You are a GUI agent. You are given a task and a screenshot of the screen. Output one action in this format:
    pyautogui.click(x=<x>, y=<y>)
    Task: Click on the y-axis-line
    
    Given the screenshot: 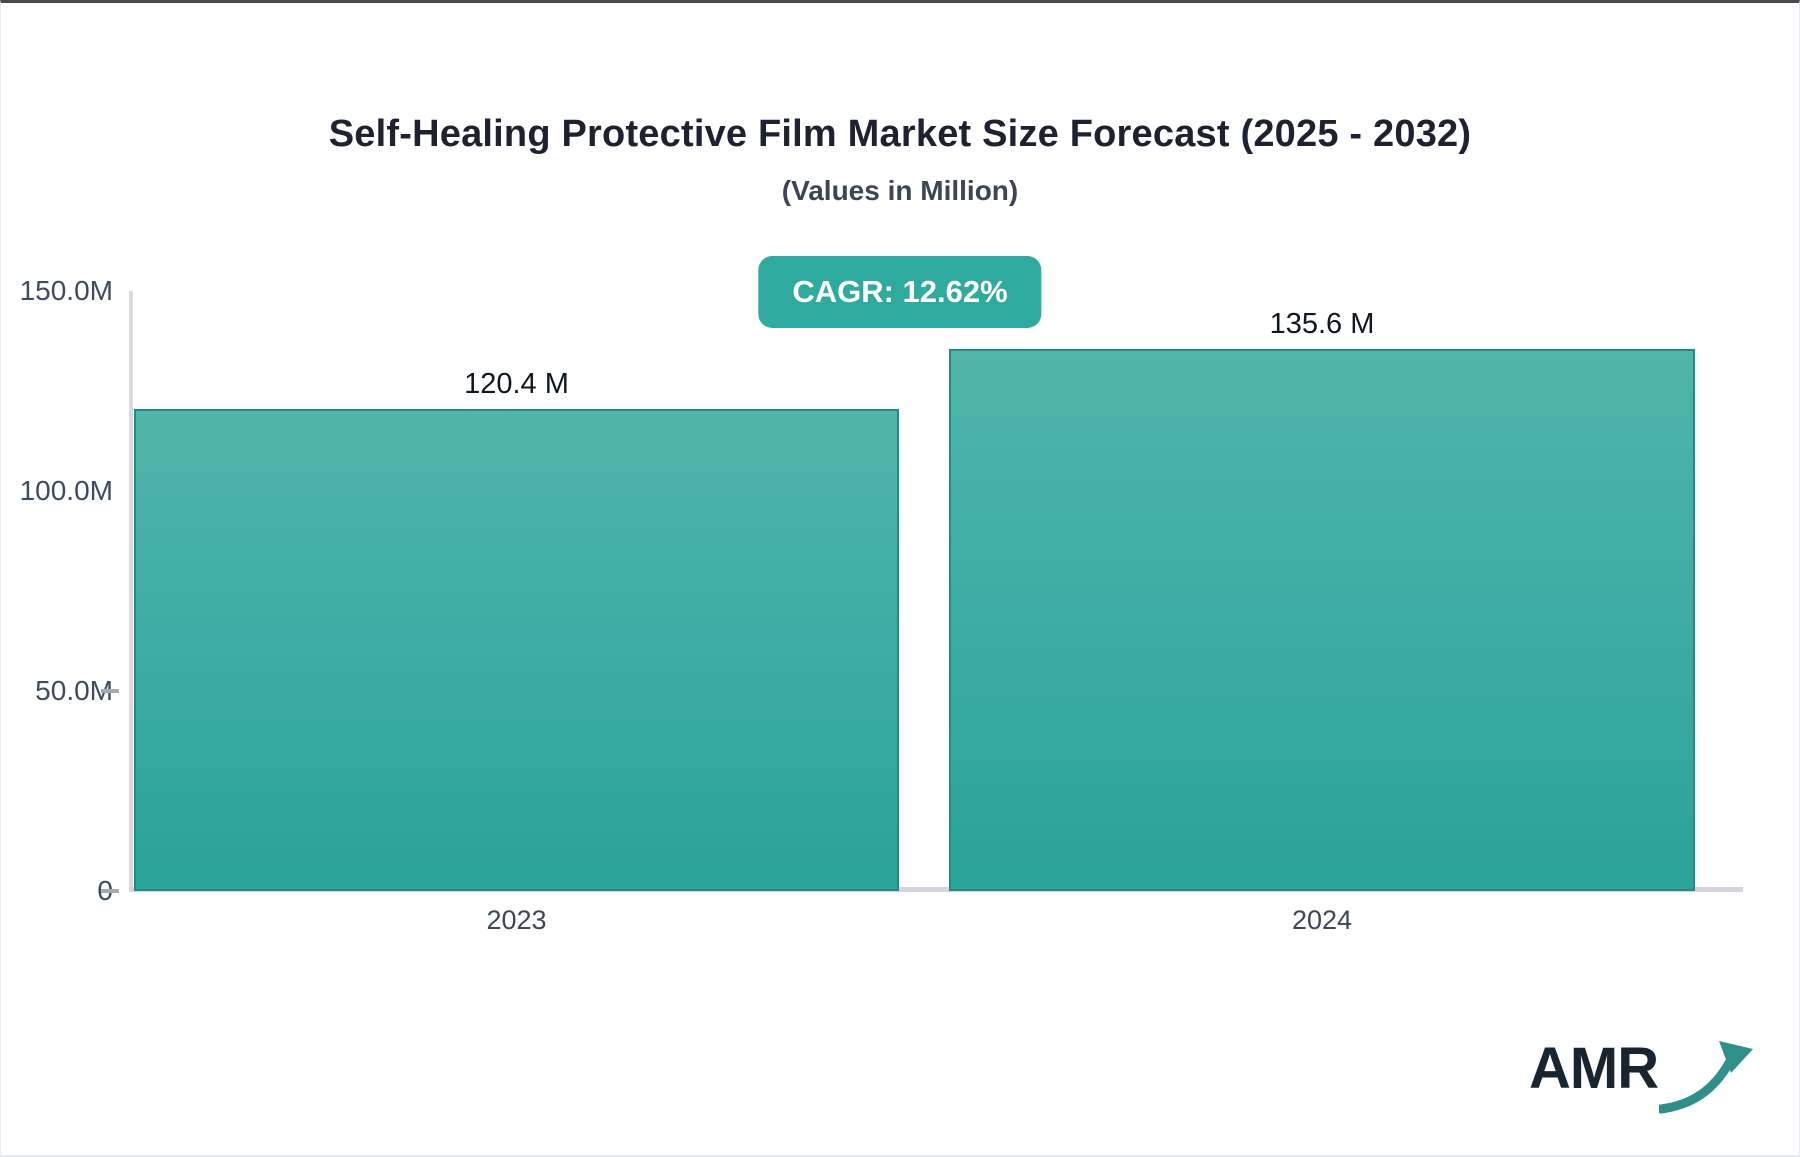 What is the action you would take?
    pyautogui.click(x=131, y=591)
    